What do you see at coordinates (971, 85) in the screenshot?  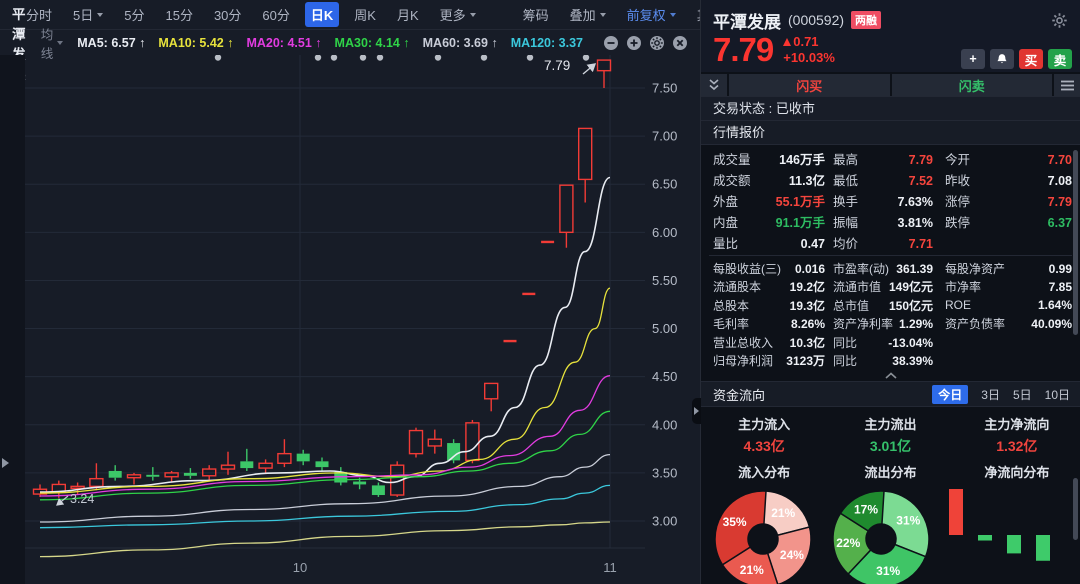 I see `flash-sell-button: 闪卖` at bounding box center [971, 85].